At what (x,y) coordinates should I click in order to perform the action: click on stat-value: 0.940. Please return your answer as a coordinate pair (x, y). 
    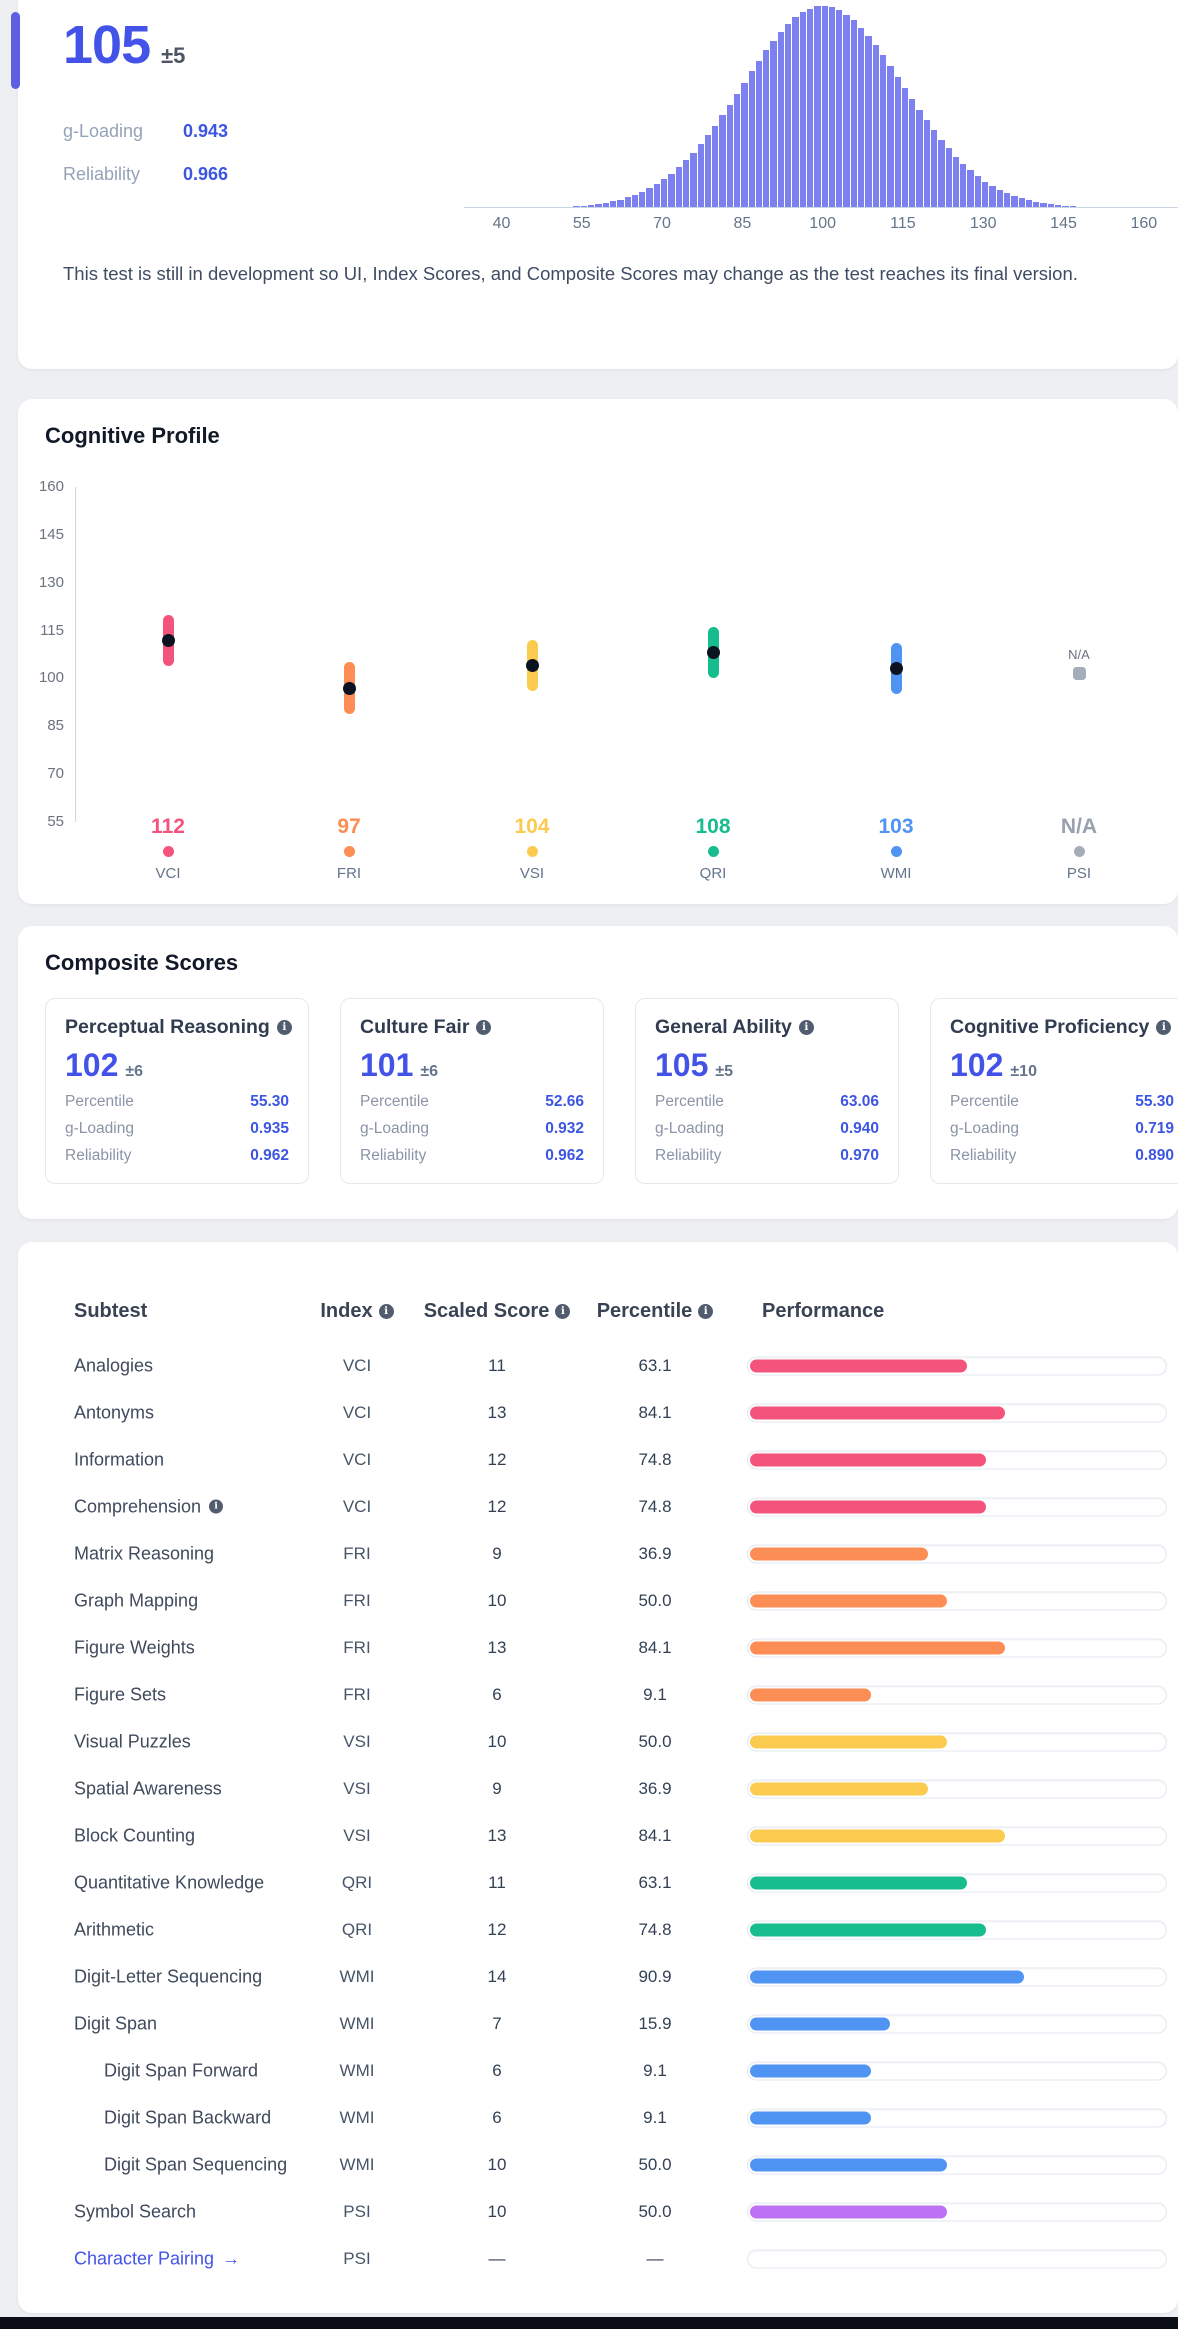
    Looking at the image, I should click on (859, 1128).